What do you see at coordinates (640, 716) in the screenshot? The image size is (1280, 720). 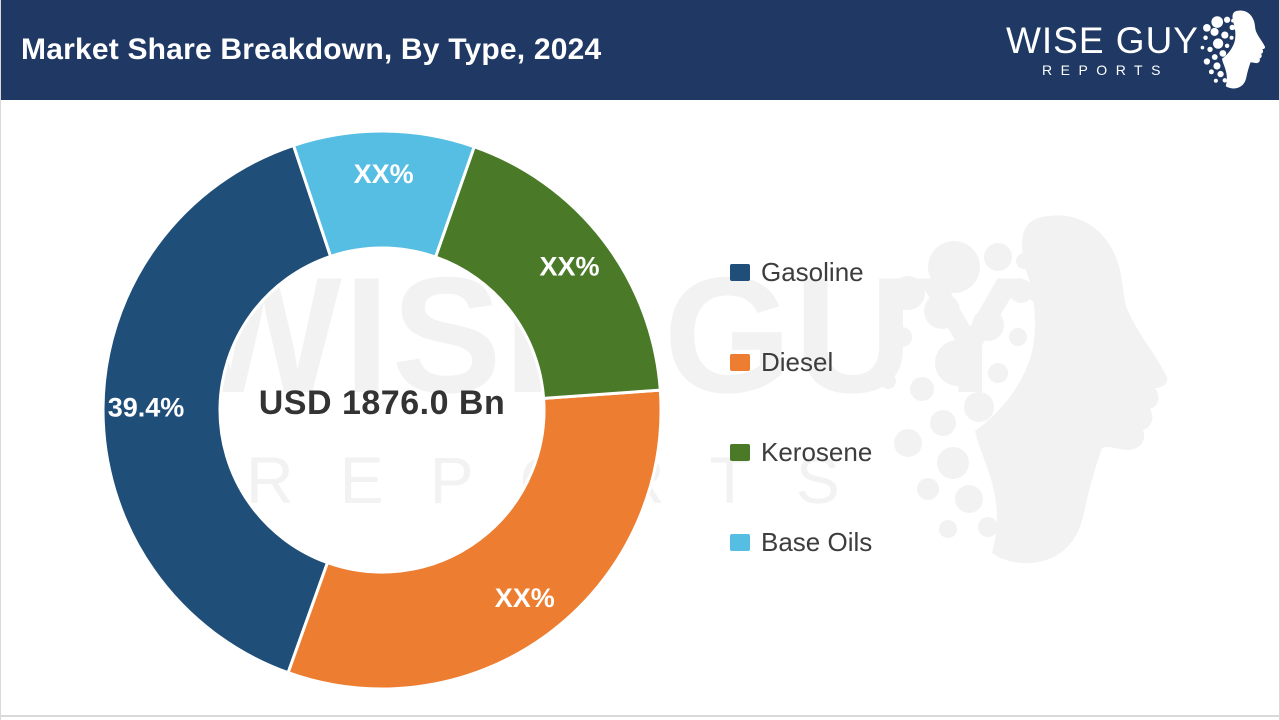 I see `bottom-divider` at bounding box center [640, 716].